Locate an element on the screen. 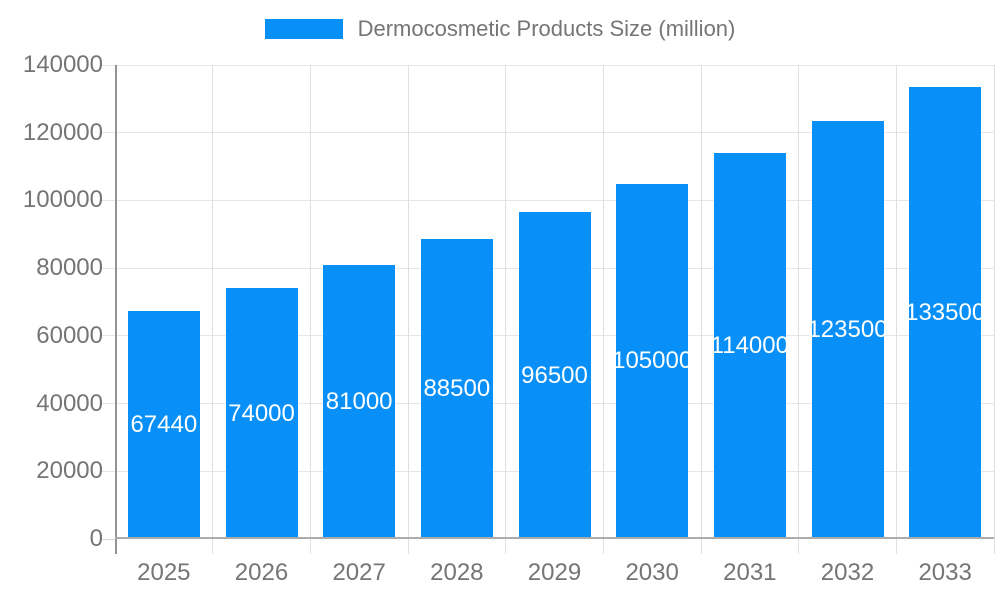 This screenshot has height=600, width=1000. bar-value-label: 123500 is located at coordinates (847, 329).